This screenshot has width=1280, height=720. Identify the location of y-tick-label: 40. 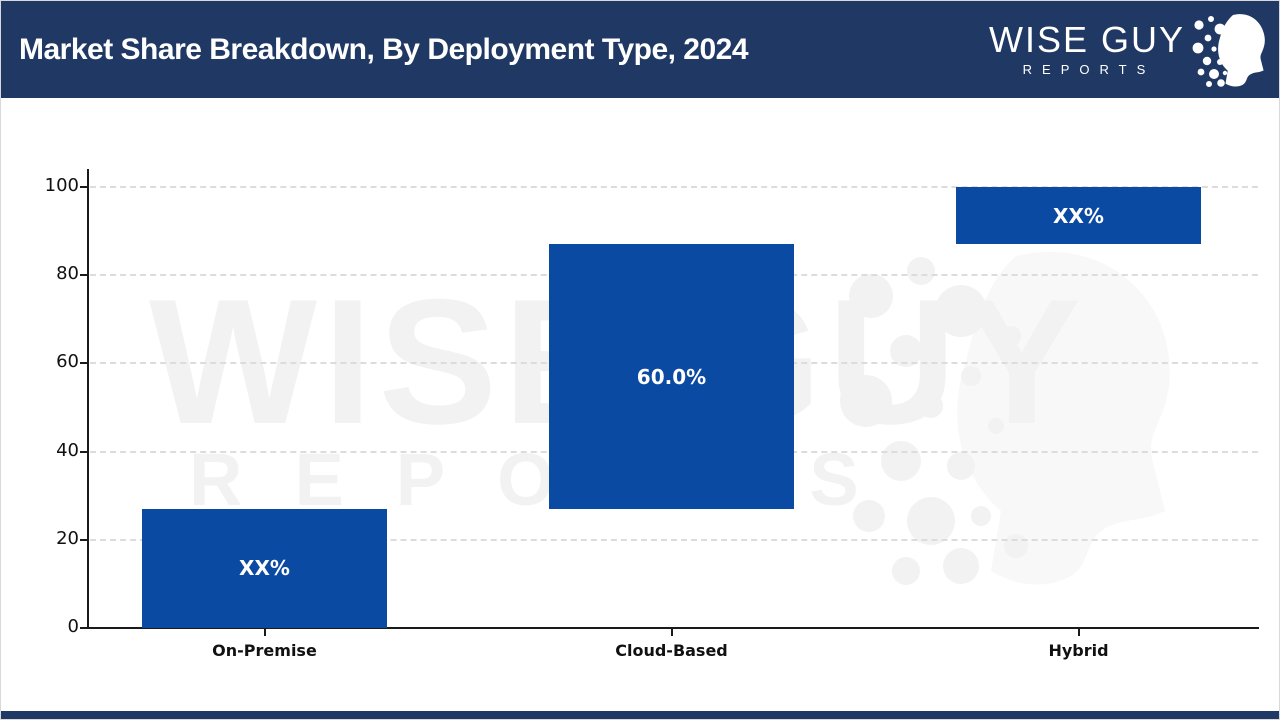
(67, 450).